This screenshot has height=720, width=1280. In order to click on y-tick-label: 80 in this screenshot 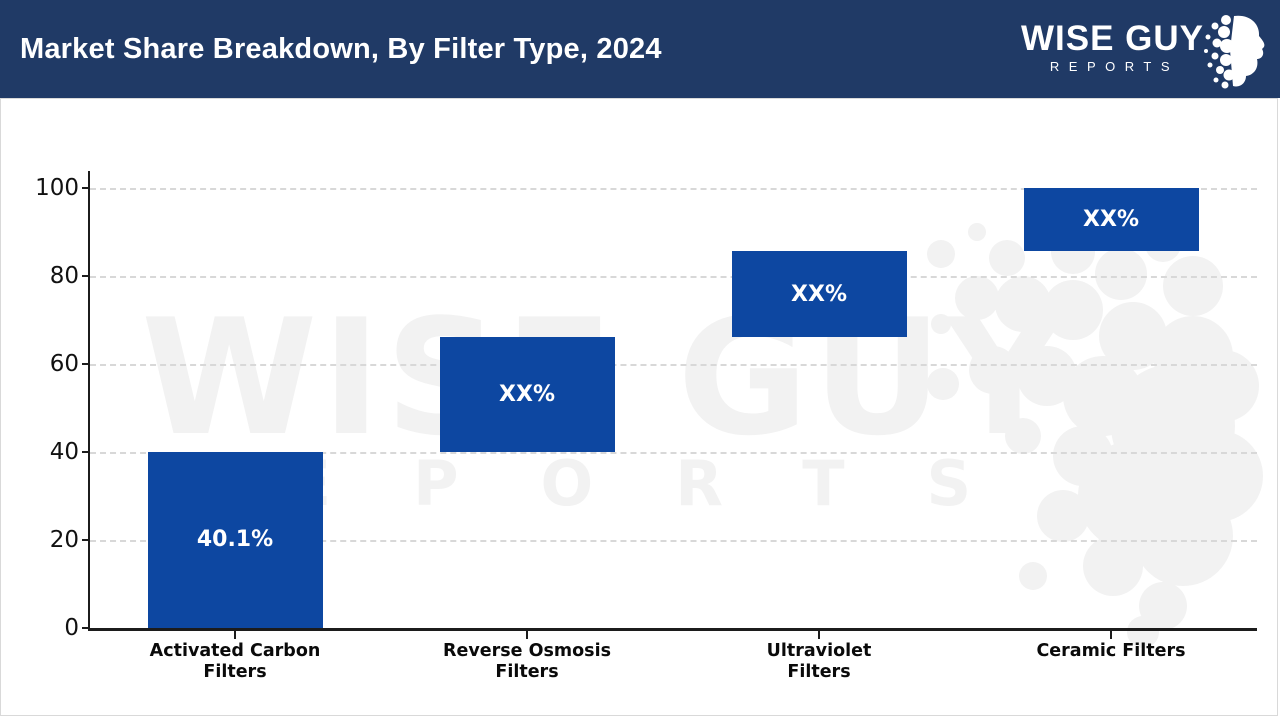, I will do `click(64, 276)`.